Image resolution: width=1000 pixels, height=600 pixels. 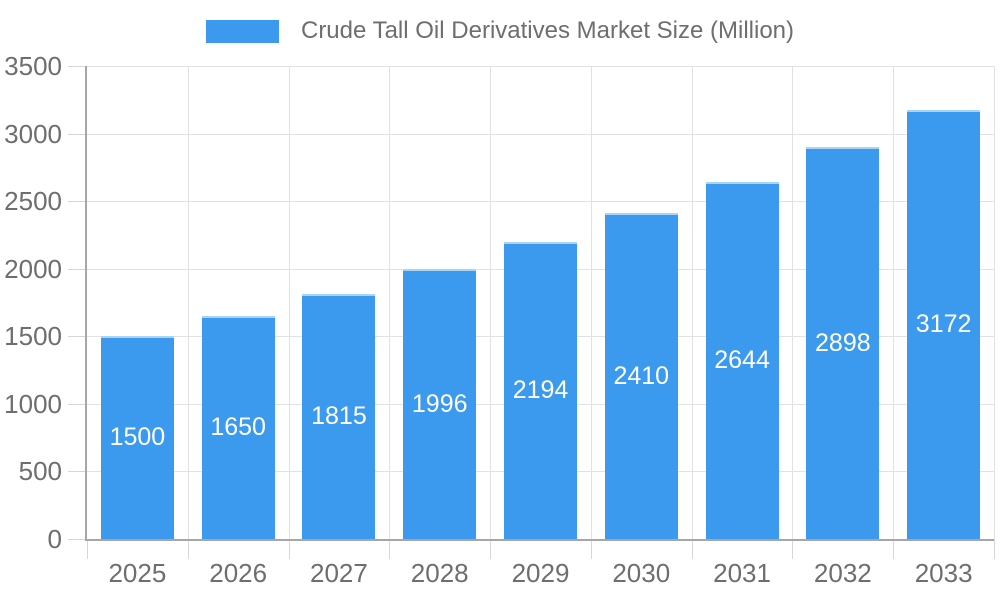 I want to click on bar-value-label: 2410, so click(x=641, y=375).